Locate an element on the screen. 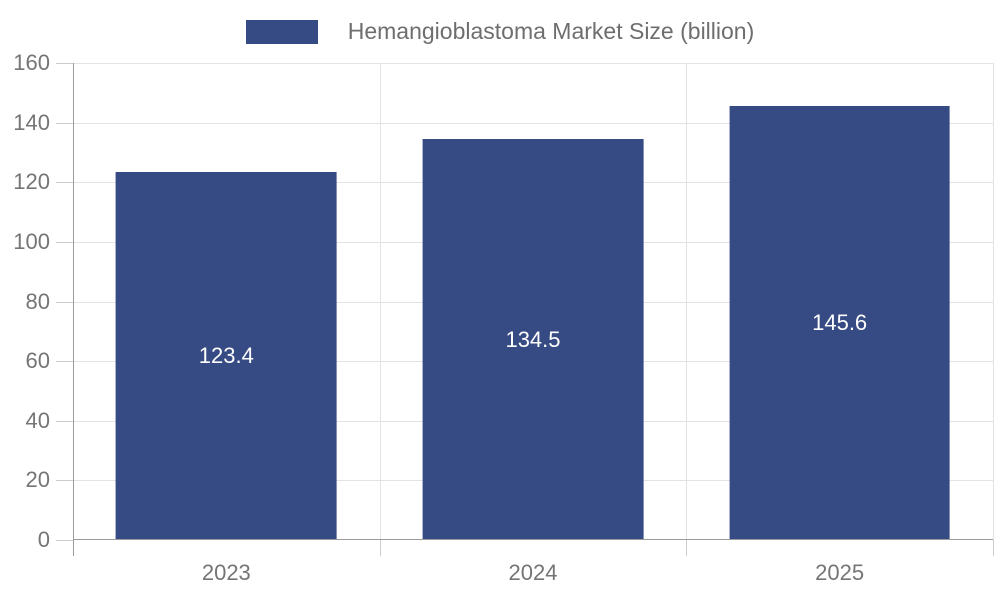 The width and height of the screenshot is (1000, 600). y-tick-label: 0 is located at coordinates (43, 539).